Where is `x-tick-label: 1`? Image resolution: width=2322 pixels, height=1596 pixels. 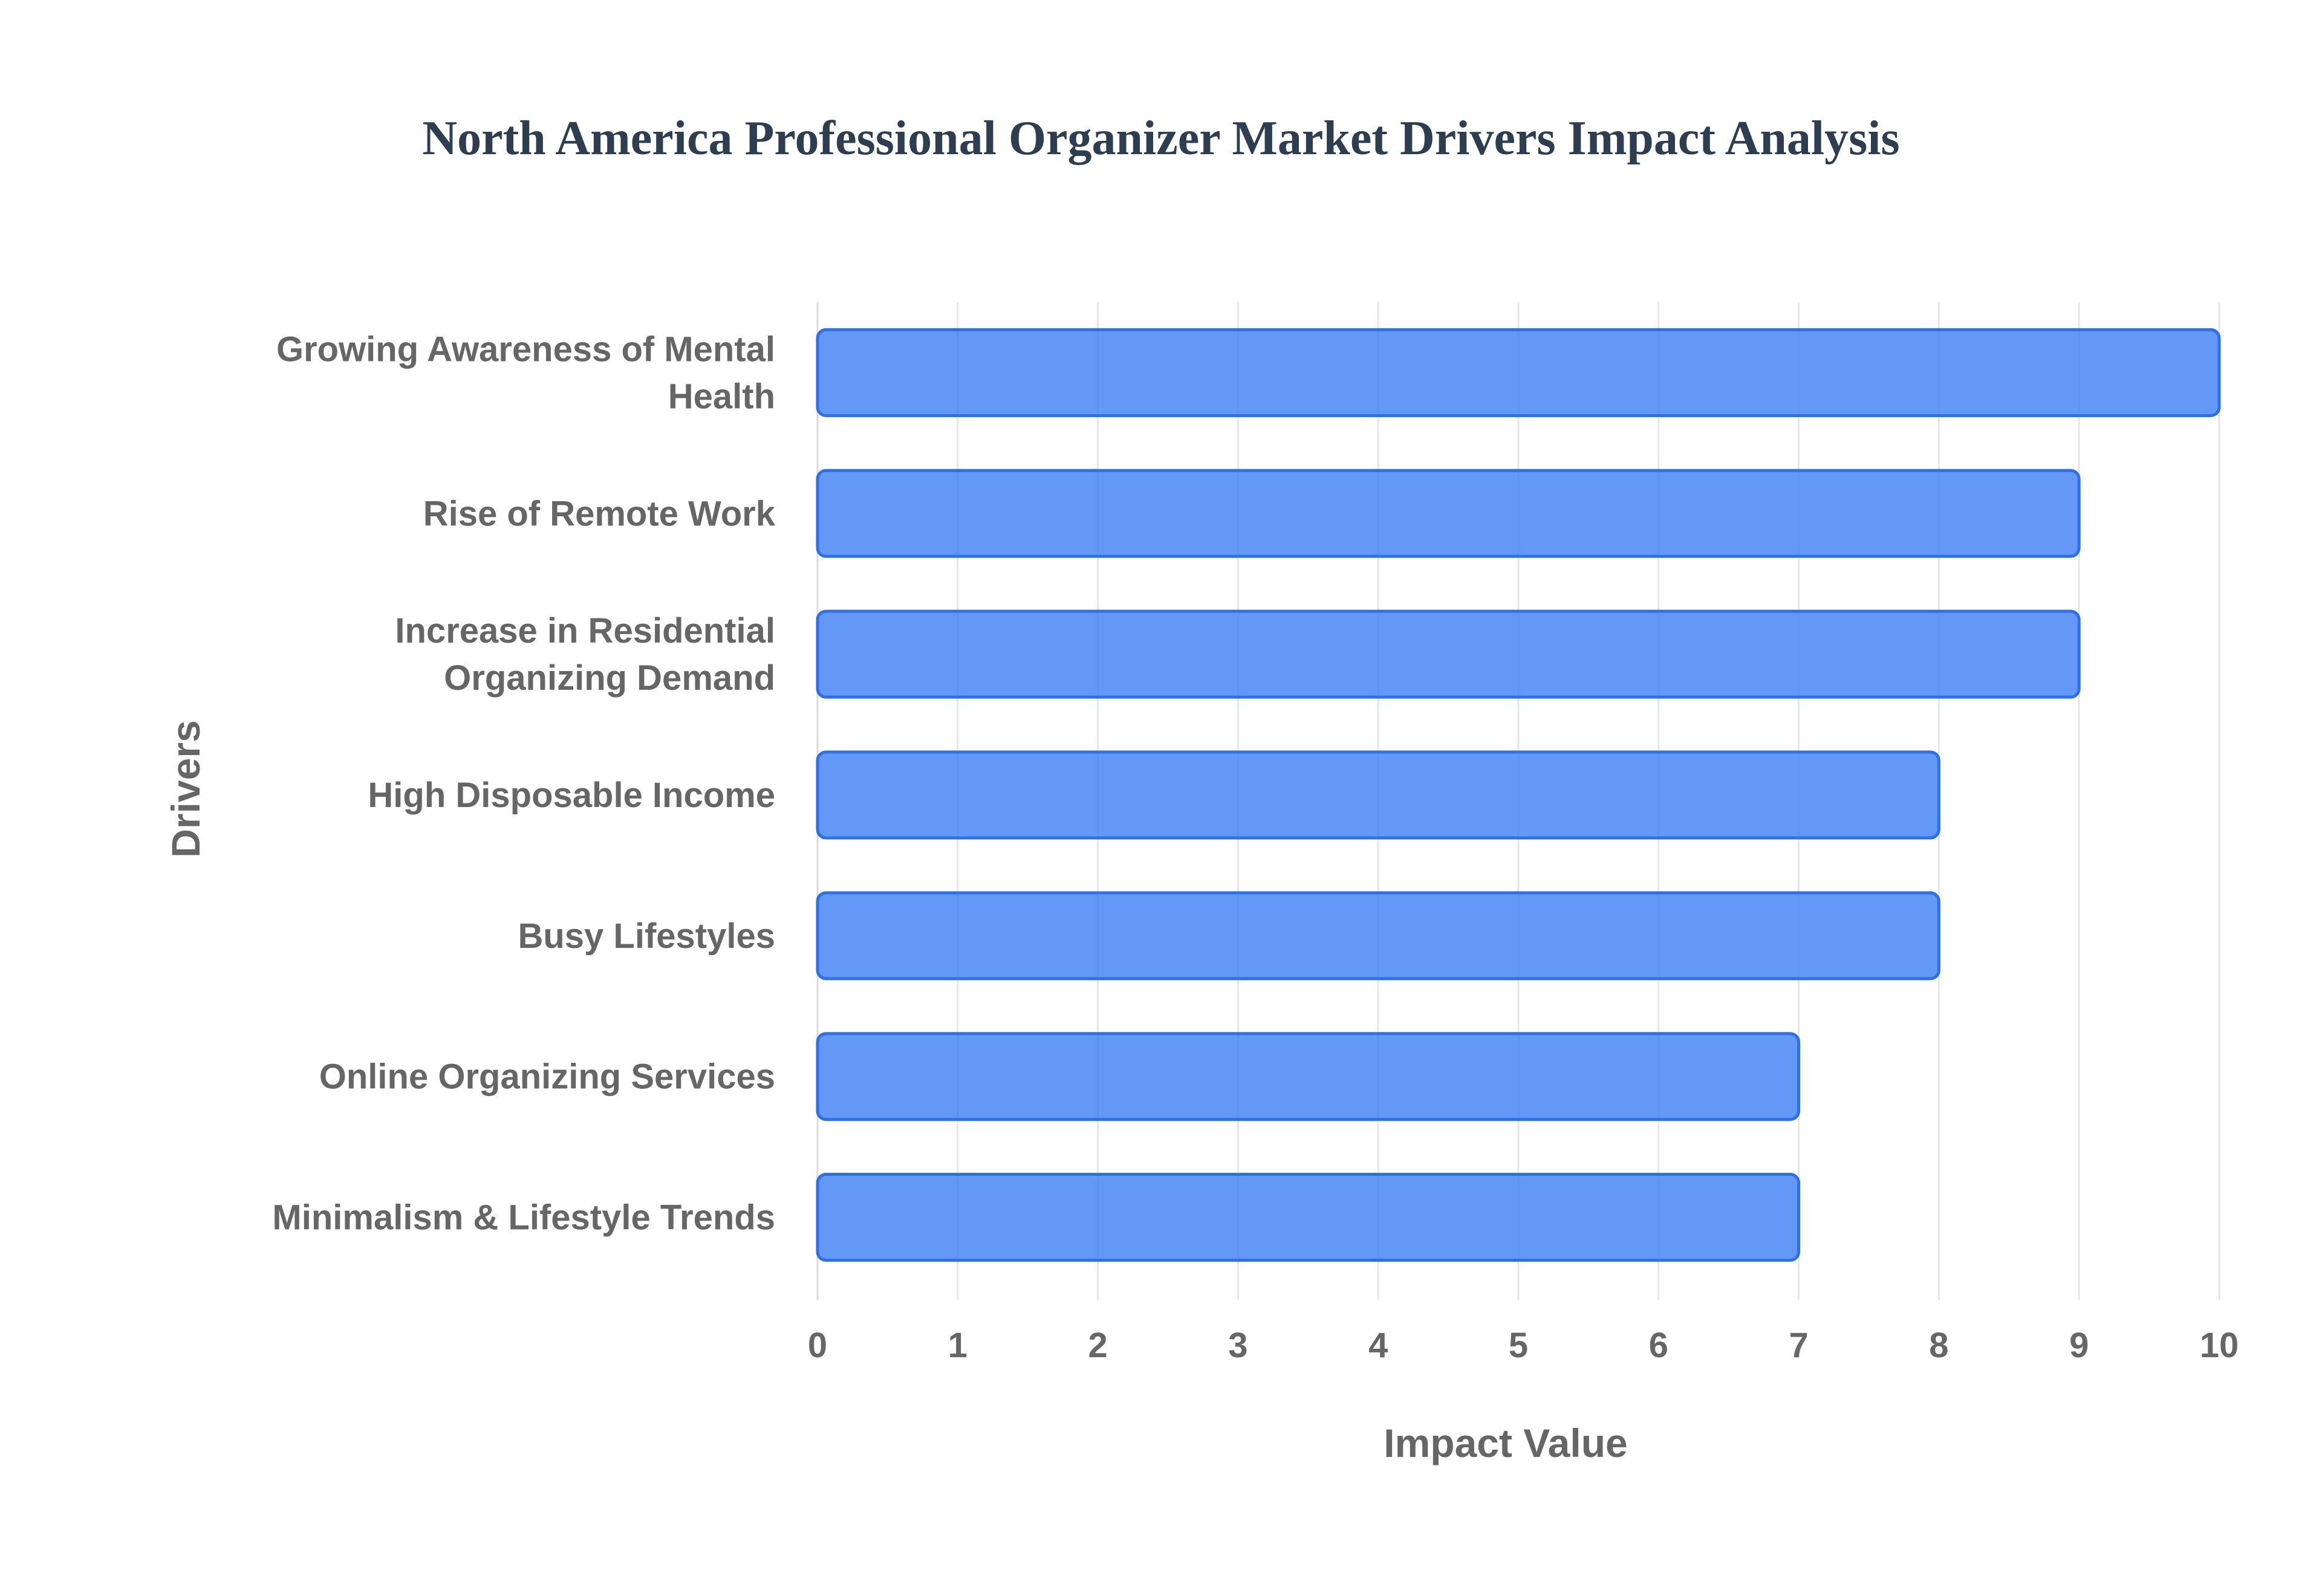
x-tick-label: 1 is located at coordinates (958, 1345).